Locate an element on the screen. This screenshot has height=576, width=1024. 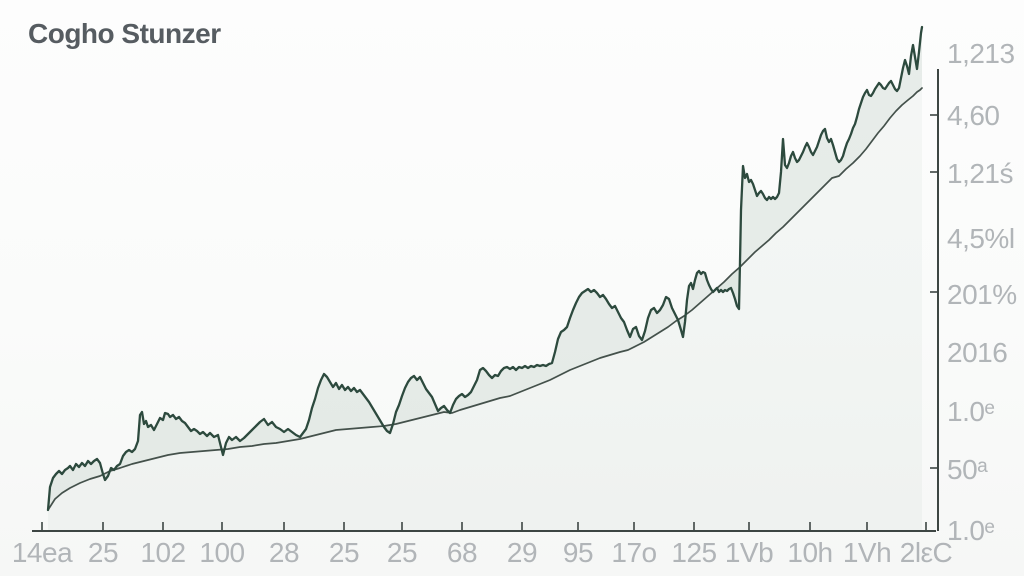
x-tick-label: 68 is located at coordinates (462, 552).